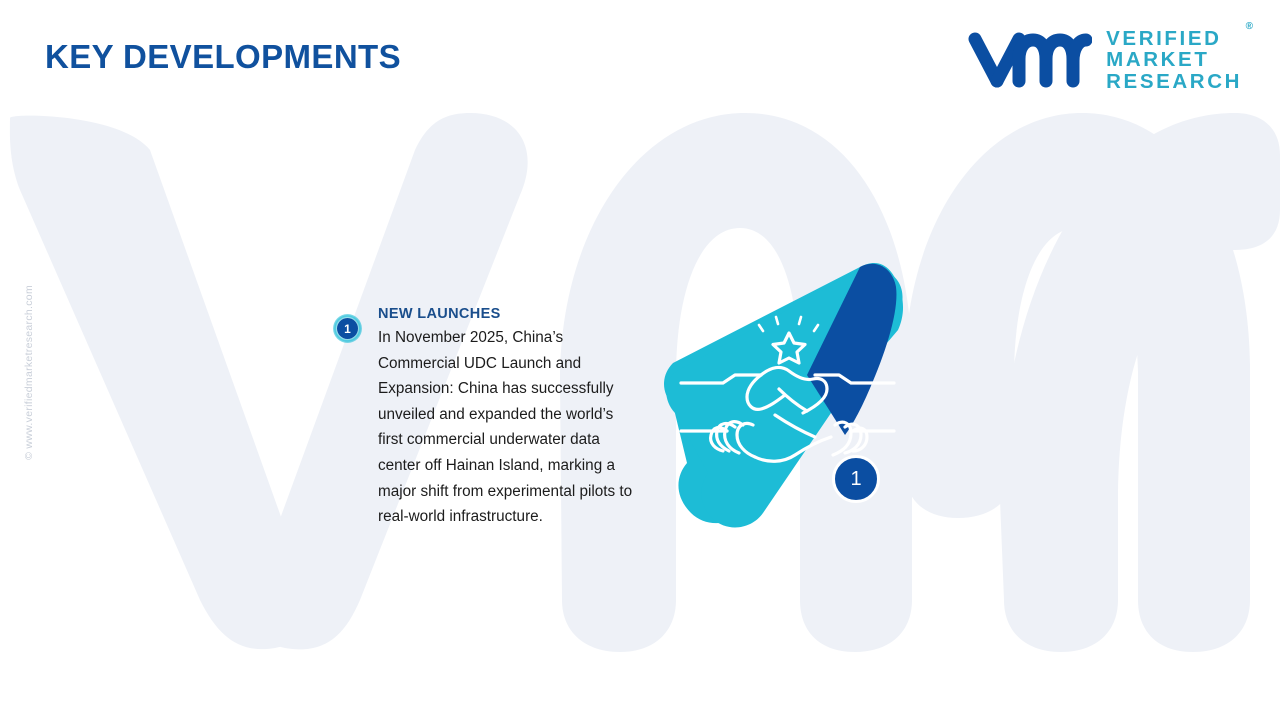 This screenshot has height=720, width=1280. Describe the element at coordinates (1174, 81) in the screenshot. I see `logo-line-research: RESEARCH` at that location.